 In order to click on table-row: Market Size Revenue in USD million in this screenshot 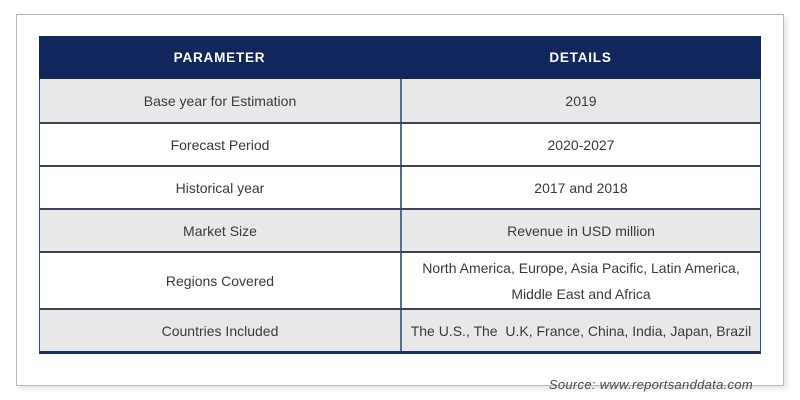, I will do `click(400, 229)`.